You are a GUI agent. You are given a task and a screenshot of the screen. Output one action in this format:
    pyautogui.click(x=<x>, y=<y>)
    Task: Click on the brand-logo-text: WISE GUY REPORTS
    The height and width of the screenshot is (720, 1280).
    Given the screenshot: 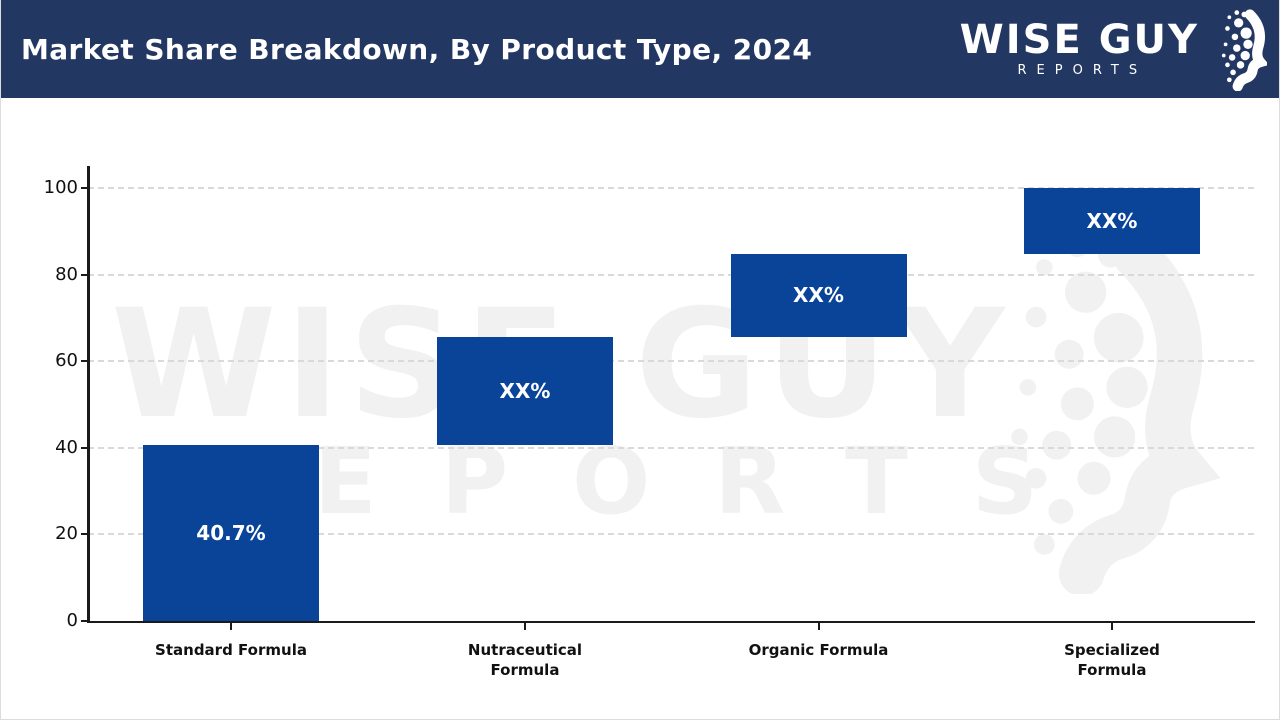 What is the action you would take?
    pyautogui.click(x=1079, y=49)
    